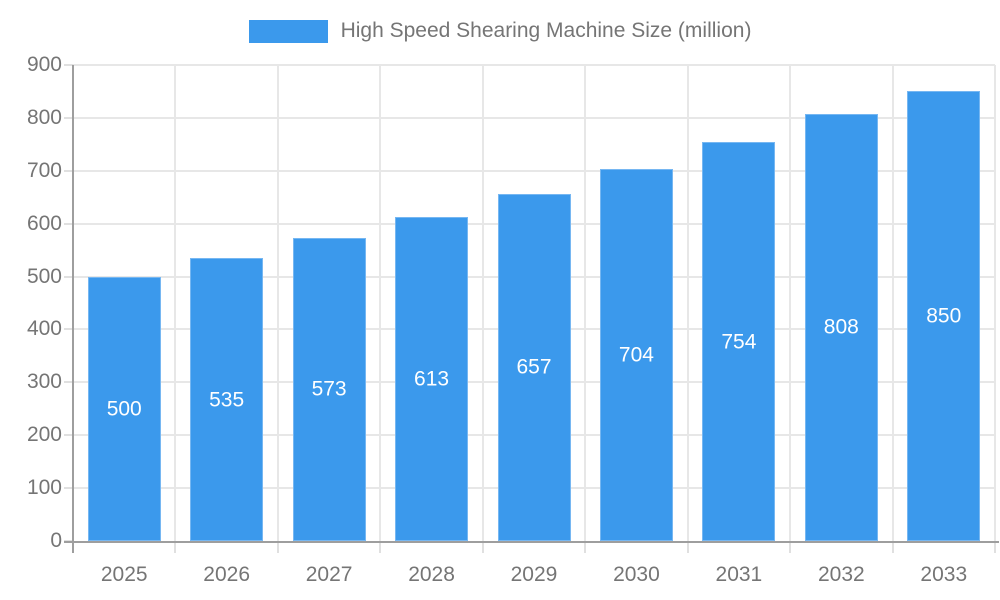 The height and width of the screenshot is (600, 1000). Describe the element at coordinates (44, 276) in the screenshot. I see `y-axis-label-500: 500` at that location.